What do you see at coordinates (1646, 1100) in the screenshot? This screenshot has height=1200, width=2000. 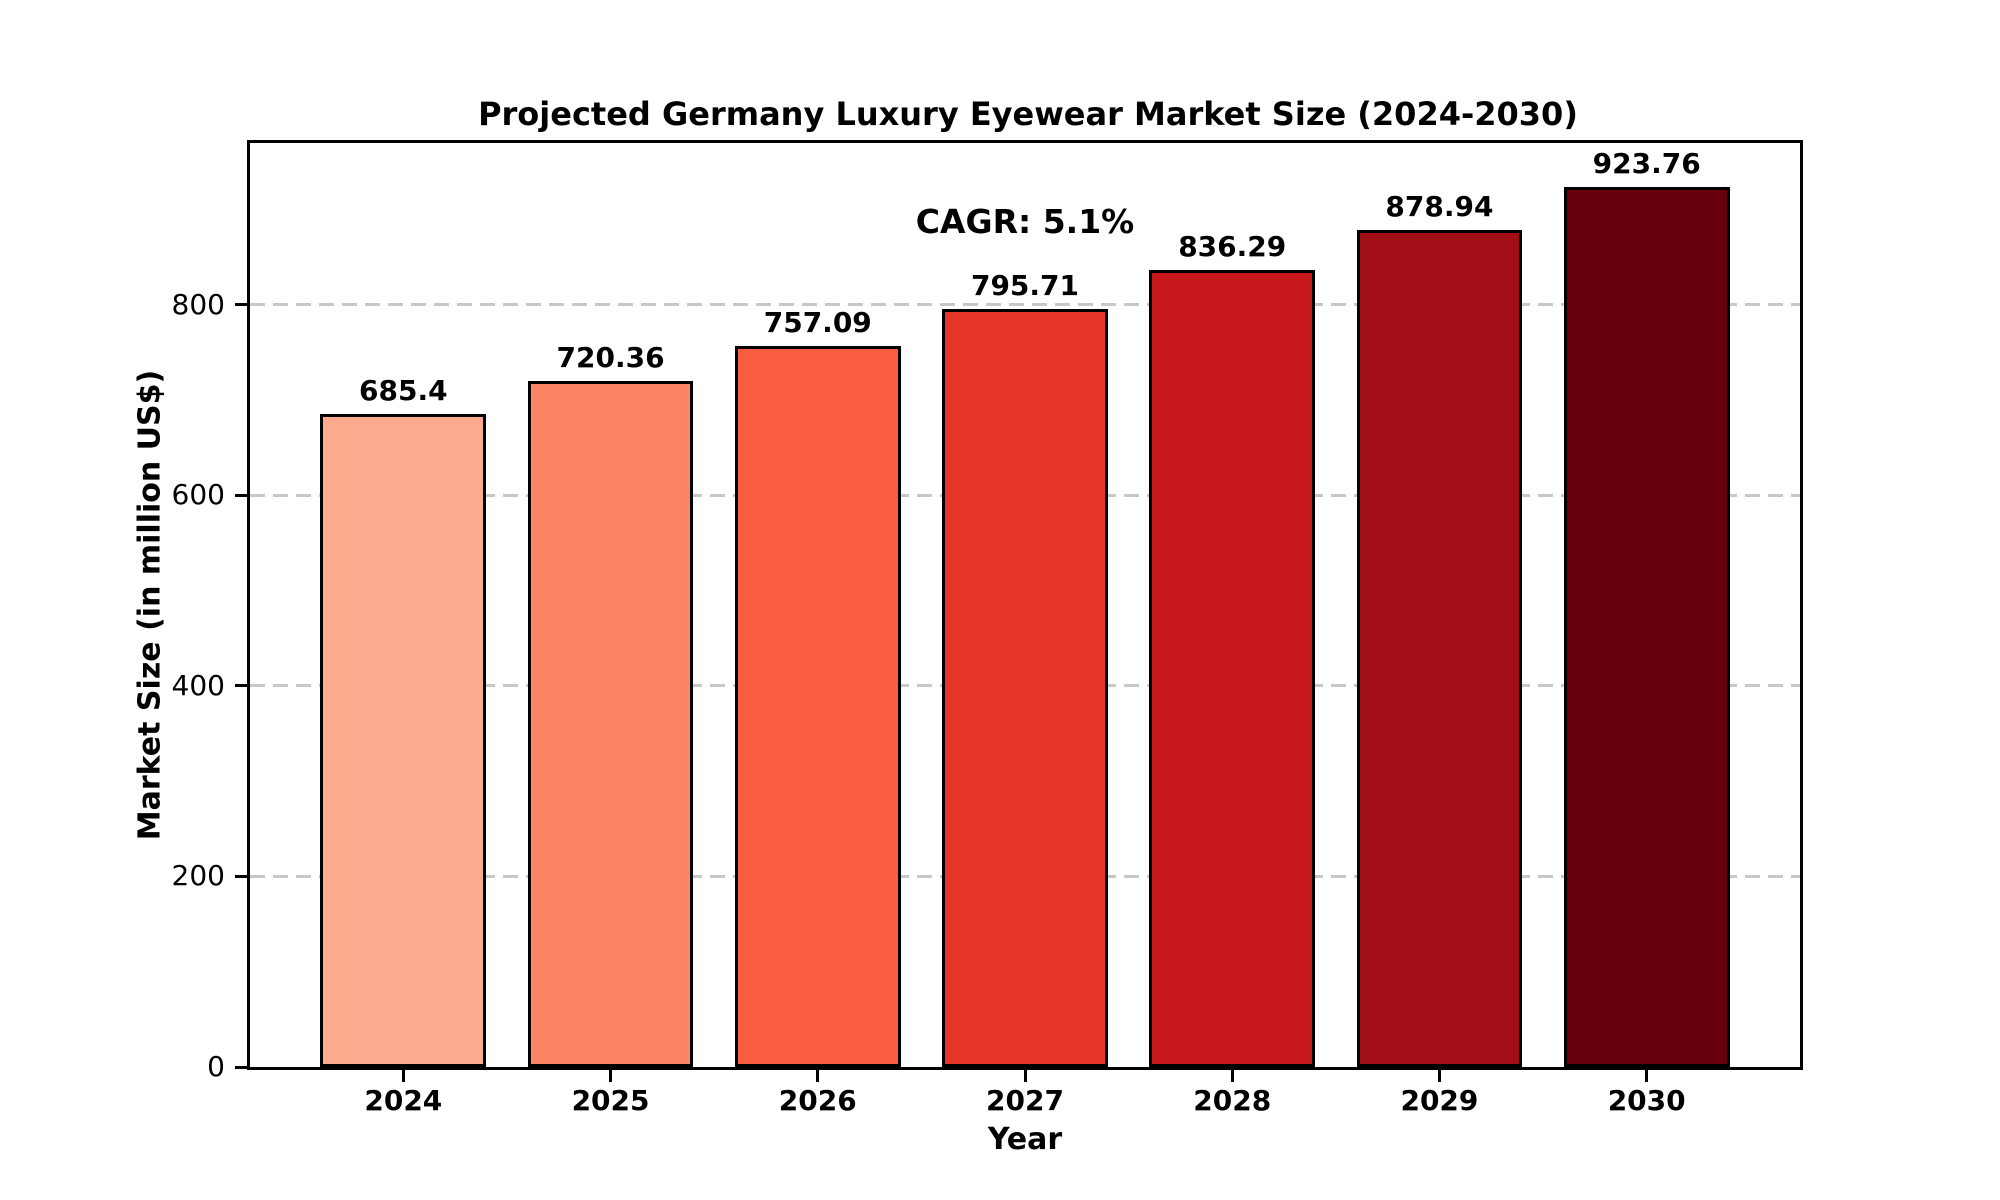 I see `x-tick-label-2030: 2030` at bounding box center [1646, 1100].